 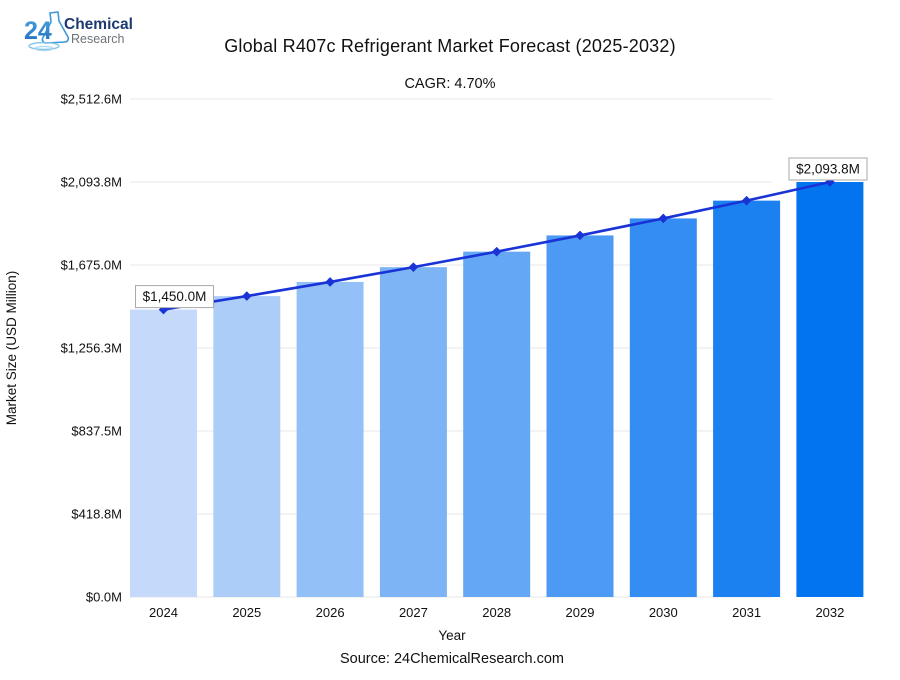 What do you see at coordinates (91, 348) in the screenshot?
I see `y-tick-label: $1,256.3M` at bounding box center [91, 348].